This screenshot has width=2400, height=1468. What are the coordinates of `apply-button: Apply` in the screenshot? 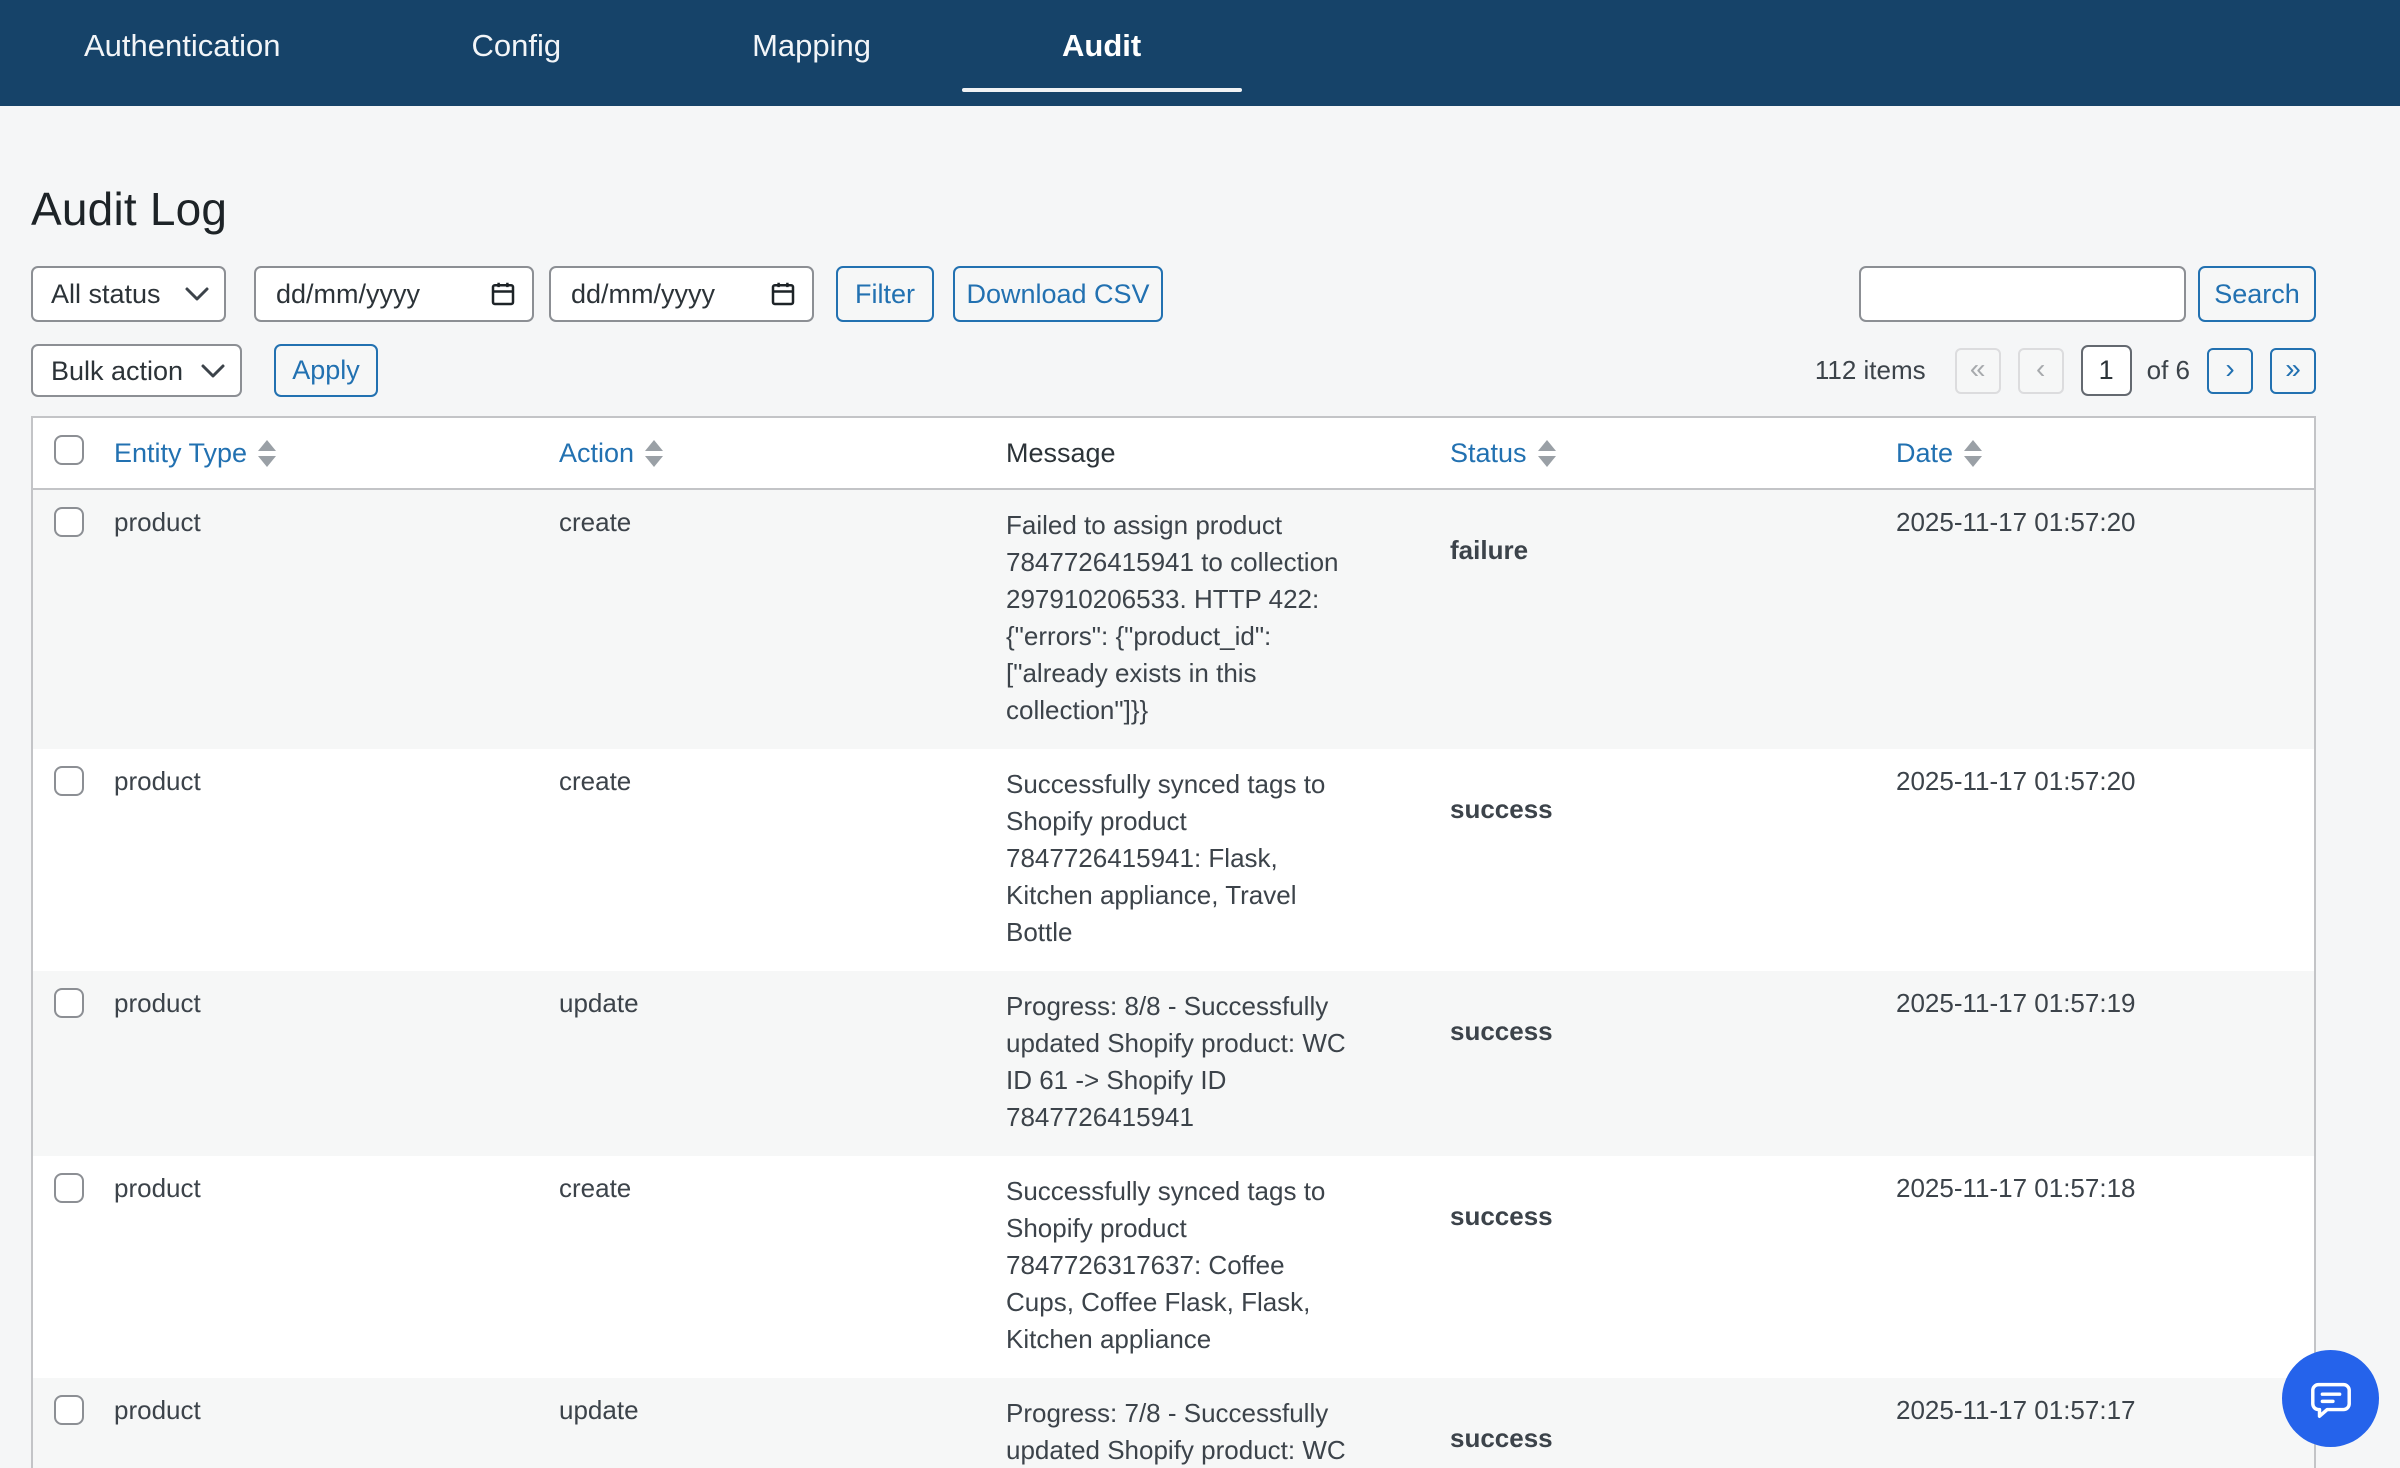 It's located at (326, 370).